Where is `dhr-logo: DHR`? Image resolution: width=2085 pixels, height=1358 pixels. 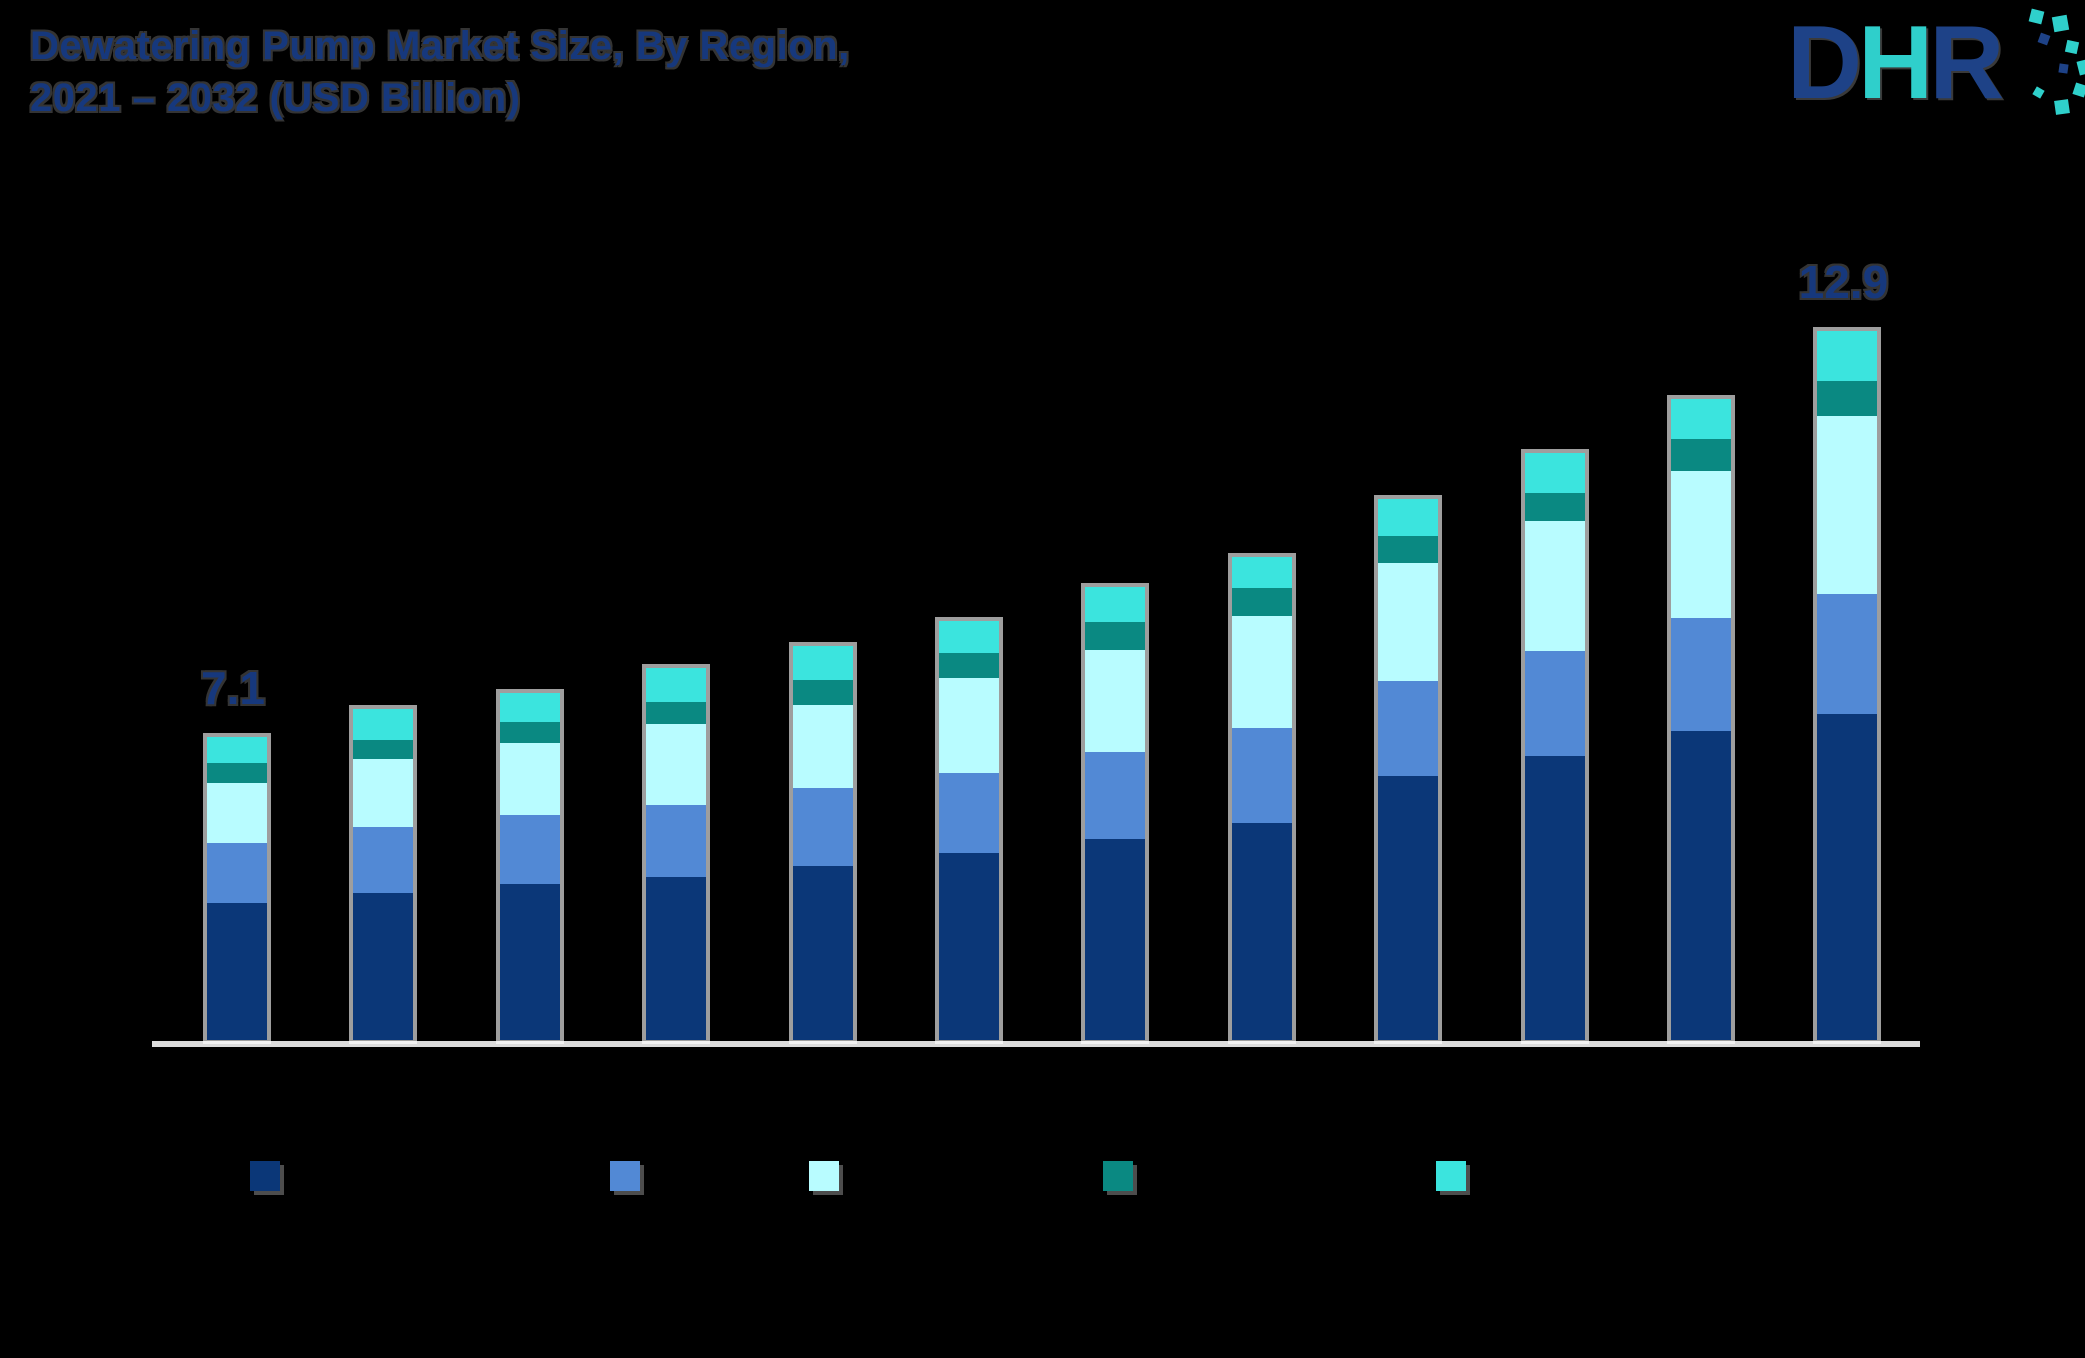
dhr-logo: DHR is located at coordinates (1936, 73).